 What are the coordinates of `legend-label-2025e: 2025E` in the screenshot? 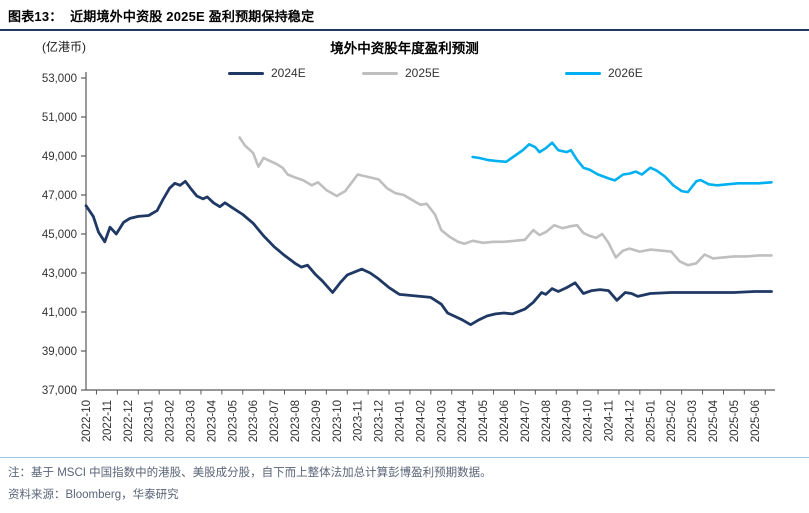 It's located at (422, 73).